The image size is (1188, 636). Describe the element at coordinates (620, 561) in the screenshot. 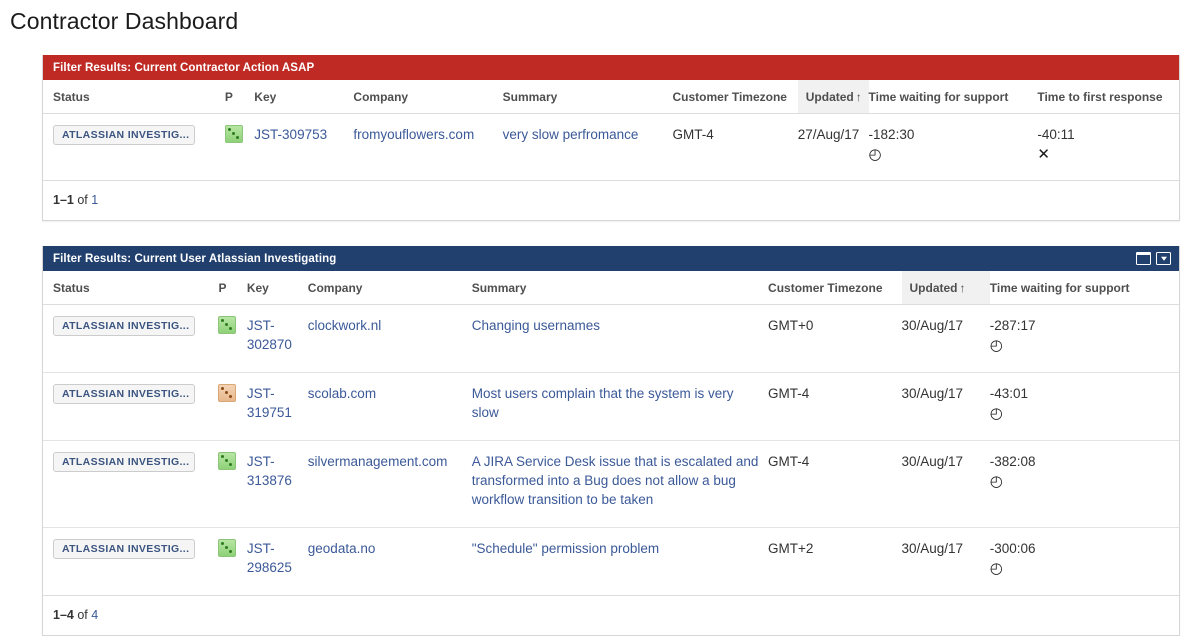

I see `cell-summary: "Schedule" permission problem` at that location.